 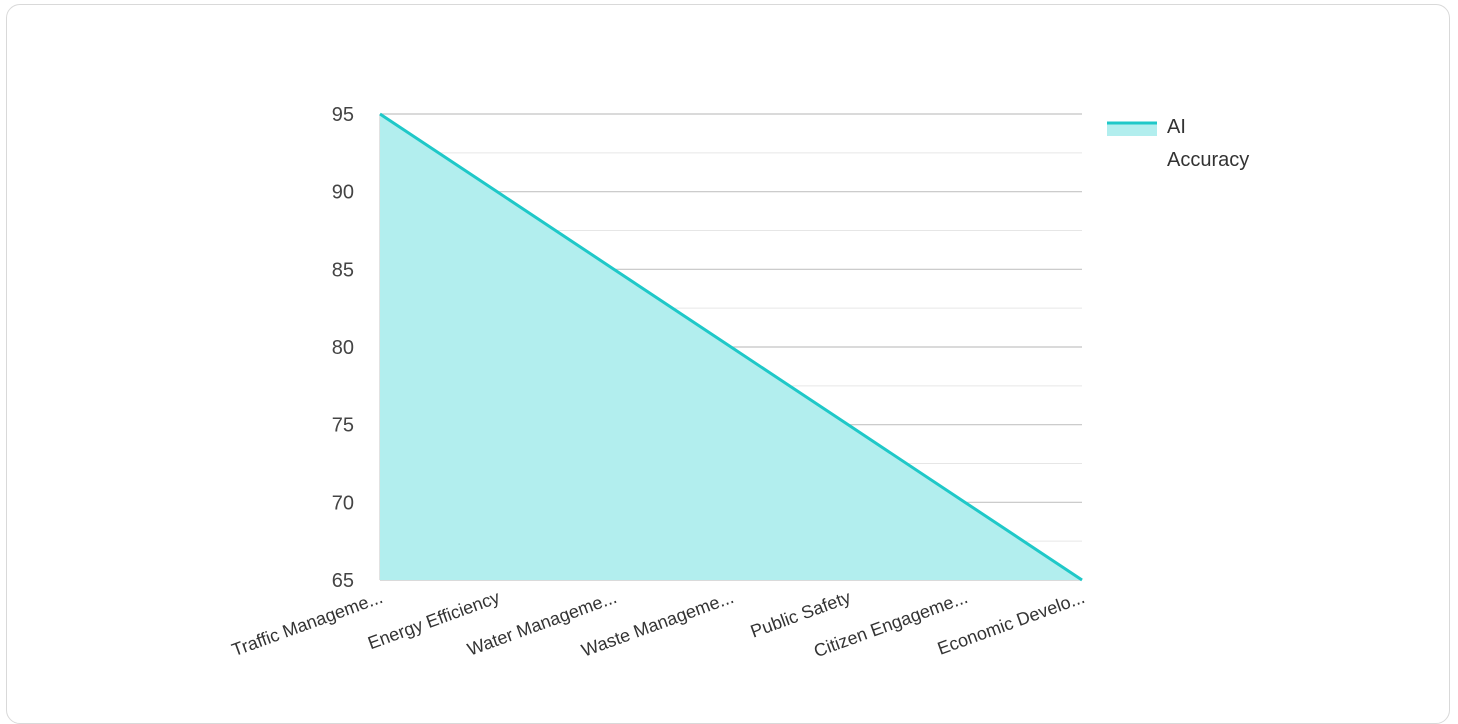 What do you see at coordinates (343, 581) in the screenshot?
I see `y-tick-label: 65` at bounding box center [343, 581].